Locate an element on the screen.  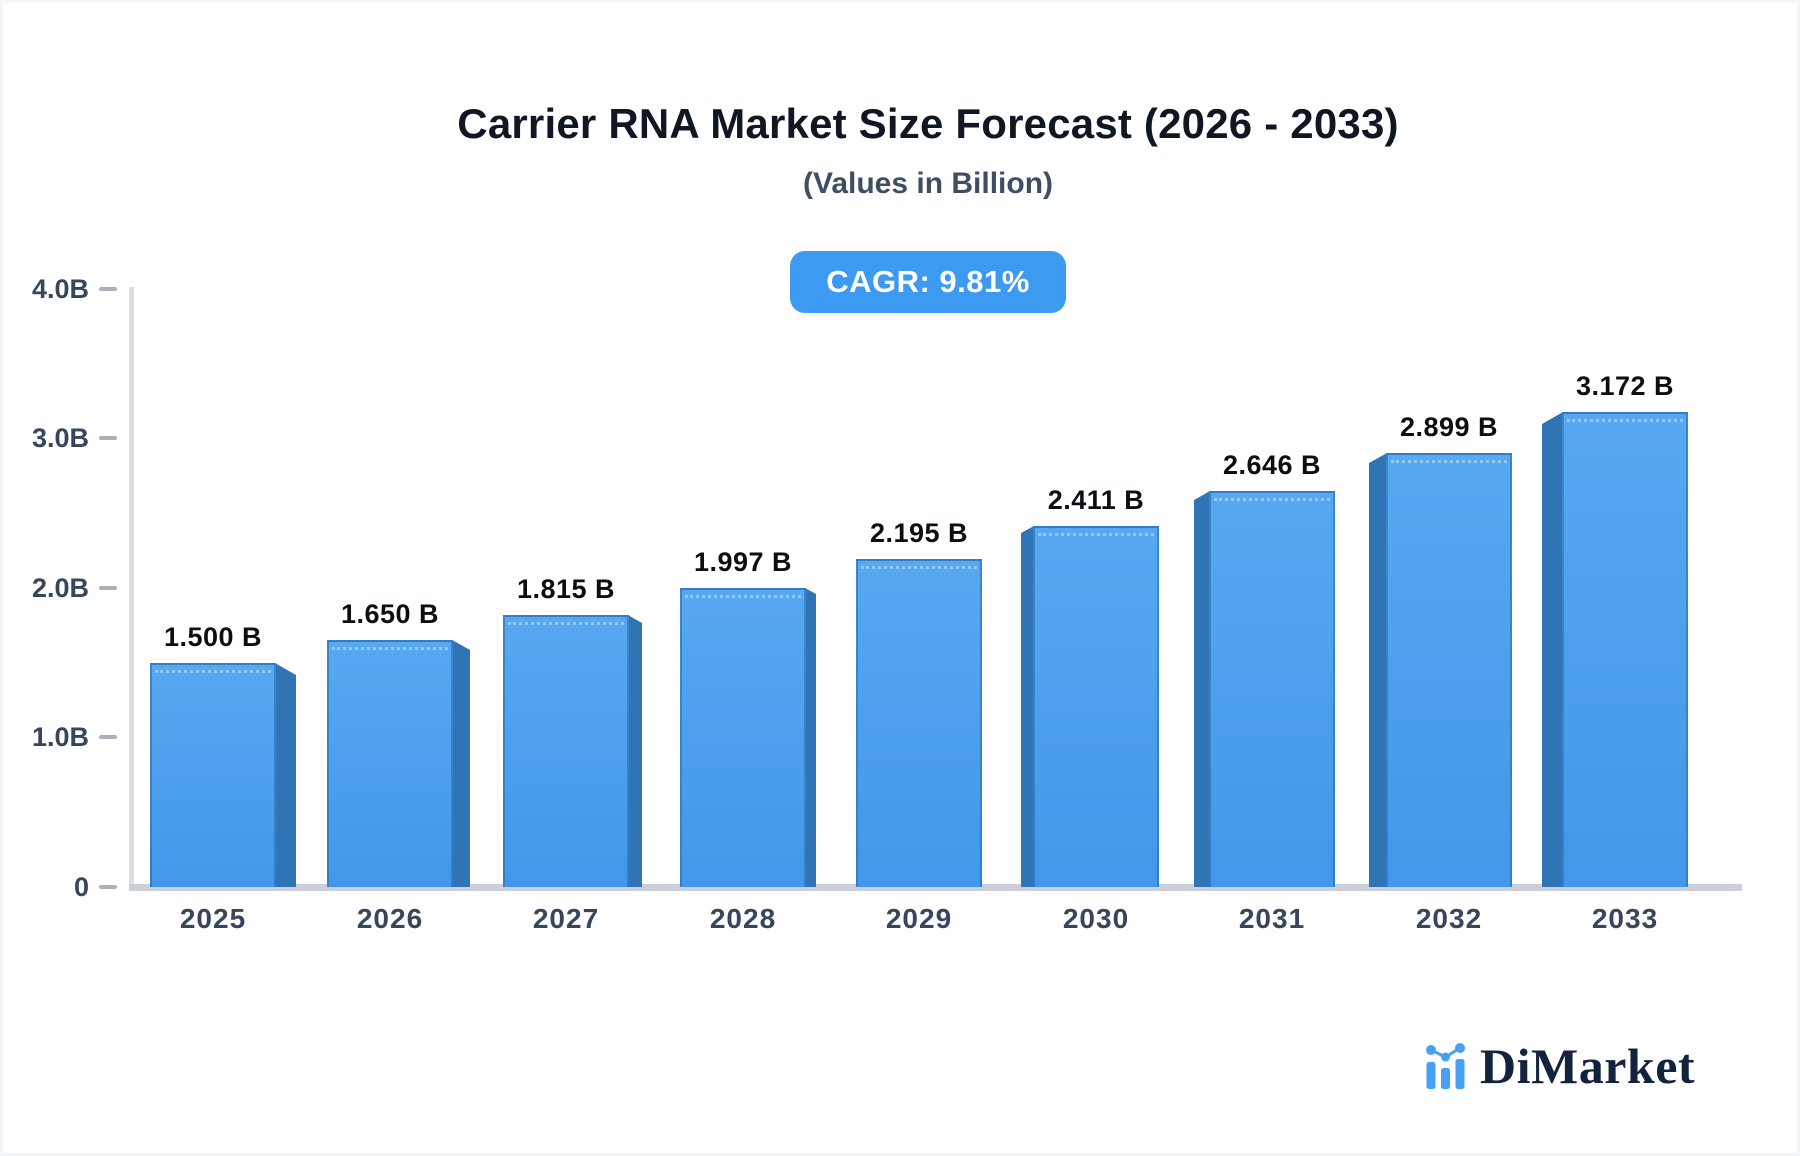
bar-2029 is located at coordinates (919, 723).